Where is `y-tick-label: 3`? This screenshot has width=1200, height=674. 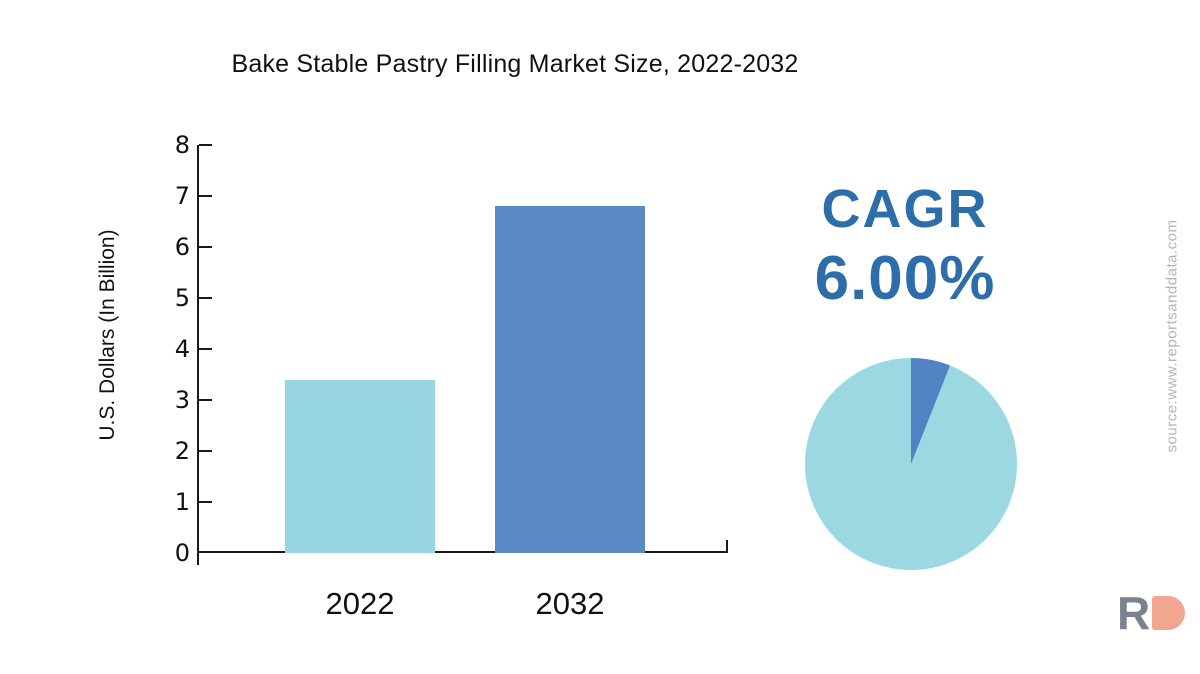 y-tick-label: 3 is located at coordinates (182, 400).